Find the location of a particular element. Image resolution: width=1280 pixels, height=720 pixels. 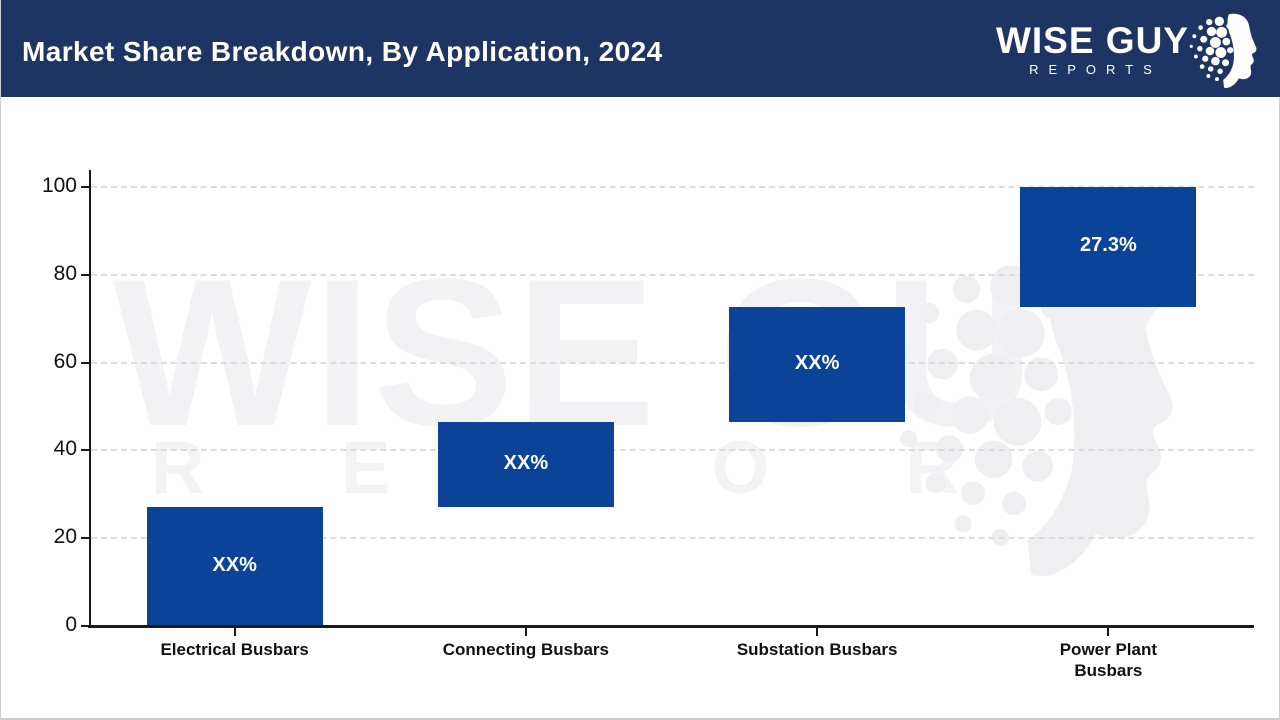

y-axis-label-60: 60 is located at coordinates (65, 361).